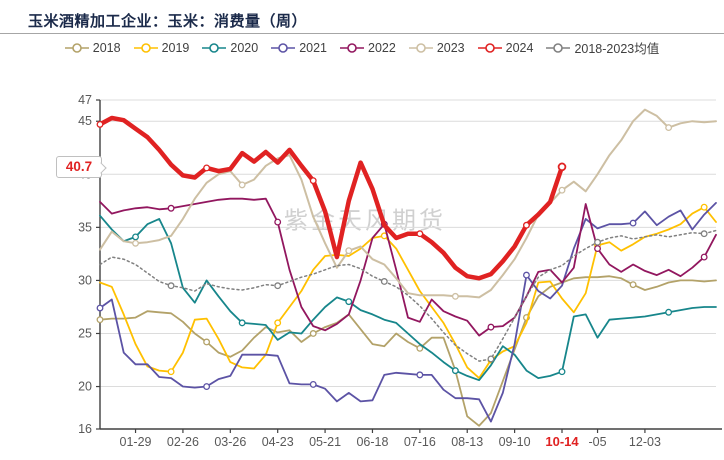 The height and width of the screenshot is (460, 724). I want to click on legend-label: 2023, so click(450, 47).